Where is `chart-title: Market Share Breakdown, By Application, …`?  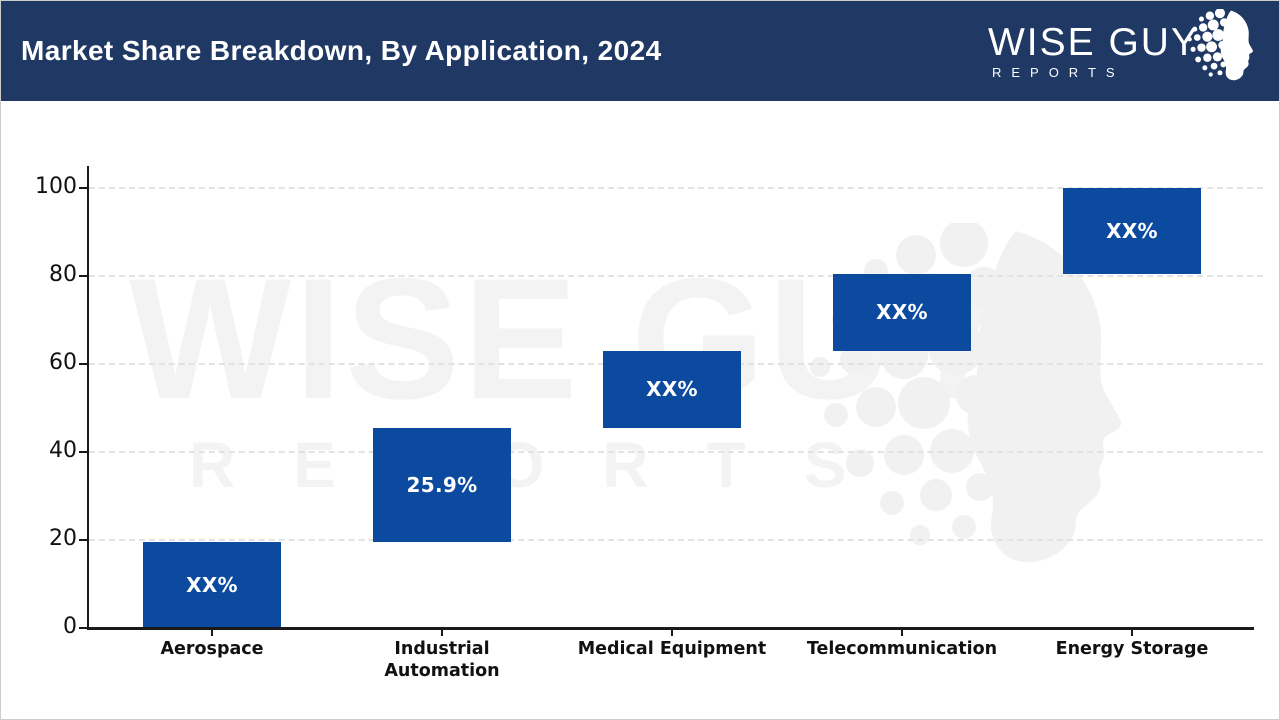
chart-title: Market Share Breakdown, By Application, … is located at coordinates (341, 50).